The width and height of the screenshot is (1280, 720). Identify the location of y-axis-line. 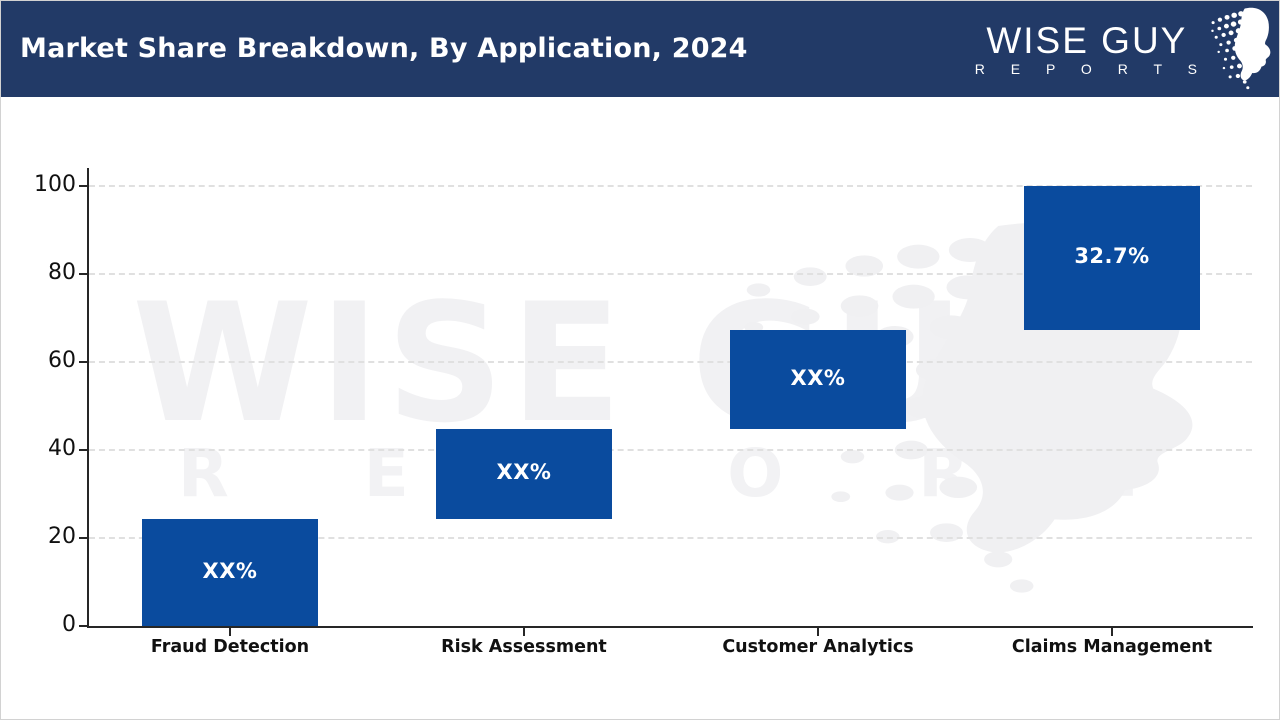
(88, 397).